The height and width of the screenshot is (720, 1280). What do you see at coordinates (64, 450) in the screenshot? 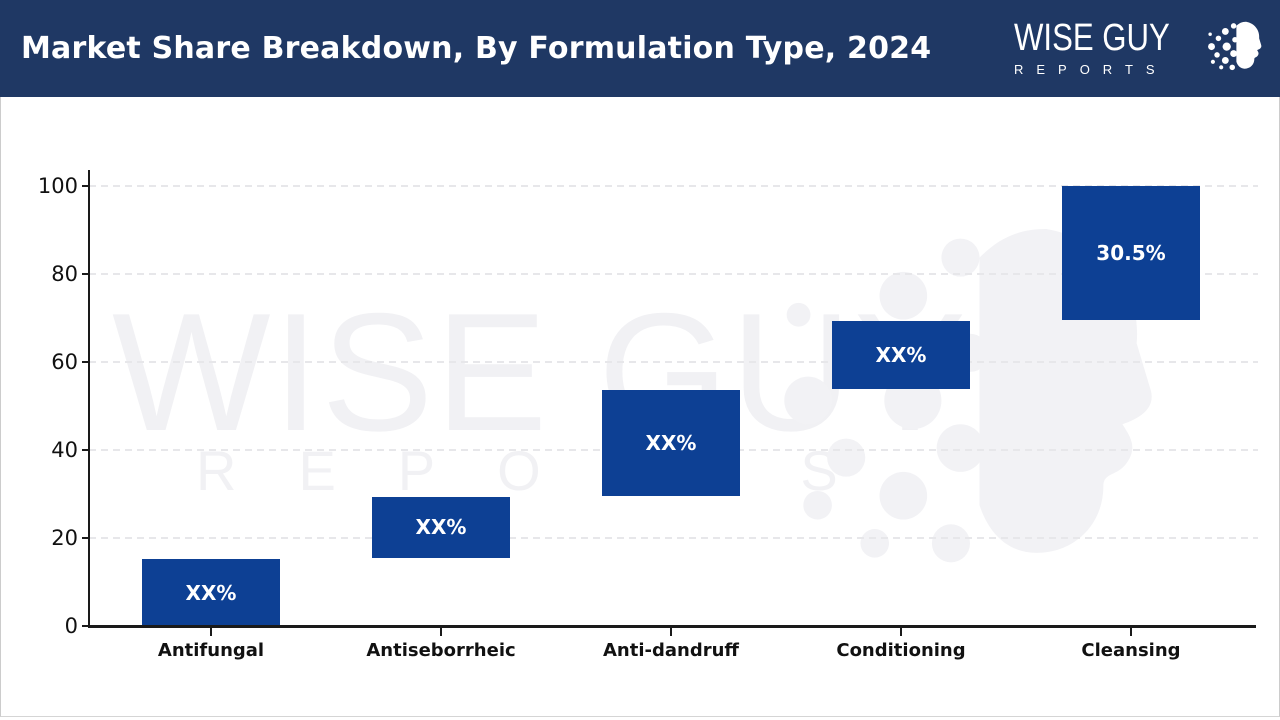
I see `y-tick-label-40: 40` at bounding box center [64, 450].